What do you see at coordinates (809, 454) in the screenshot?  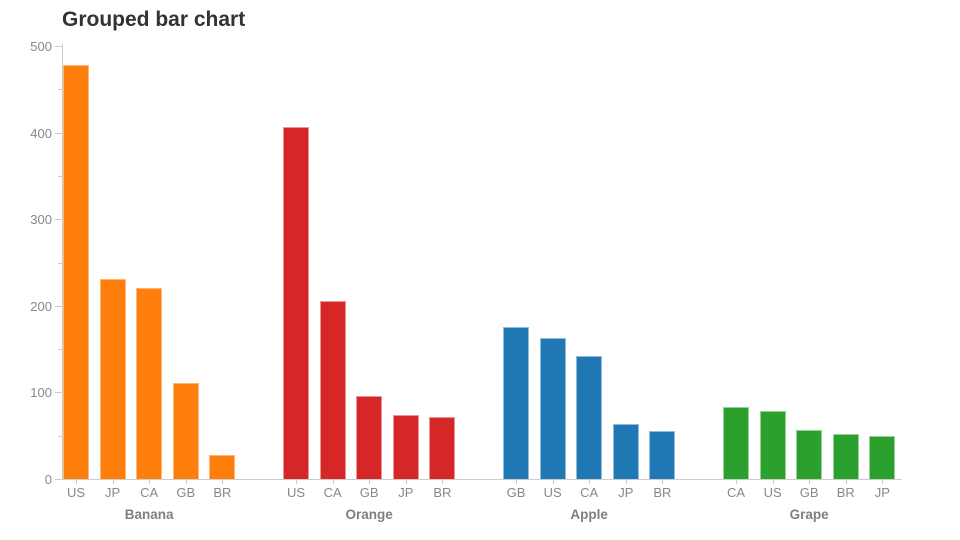 I see `bar-grape-gb` at bounding box center [809, 454].